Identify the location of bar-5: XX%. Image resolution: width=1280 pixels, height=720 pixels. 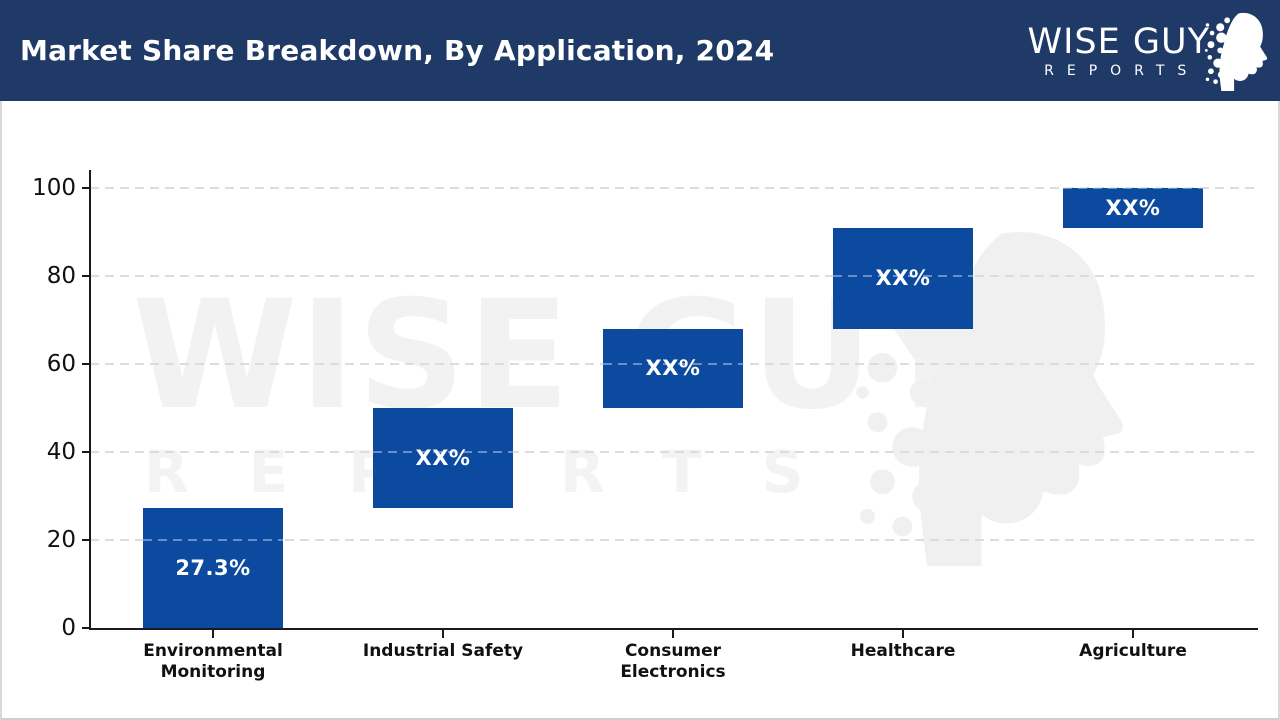
(1133, 208).